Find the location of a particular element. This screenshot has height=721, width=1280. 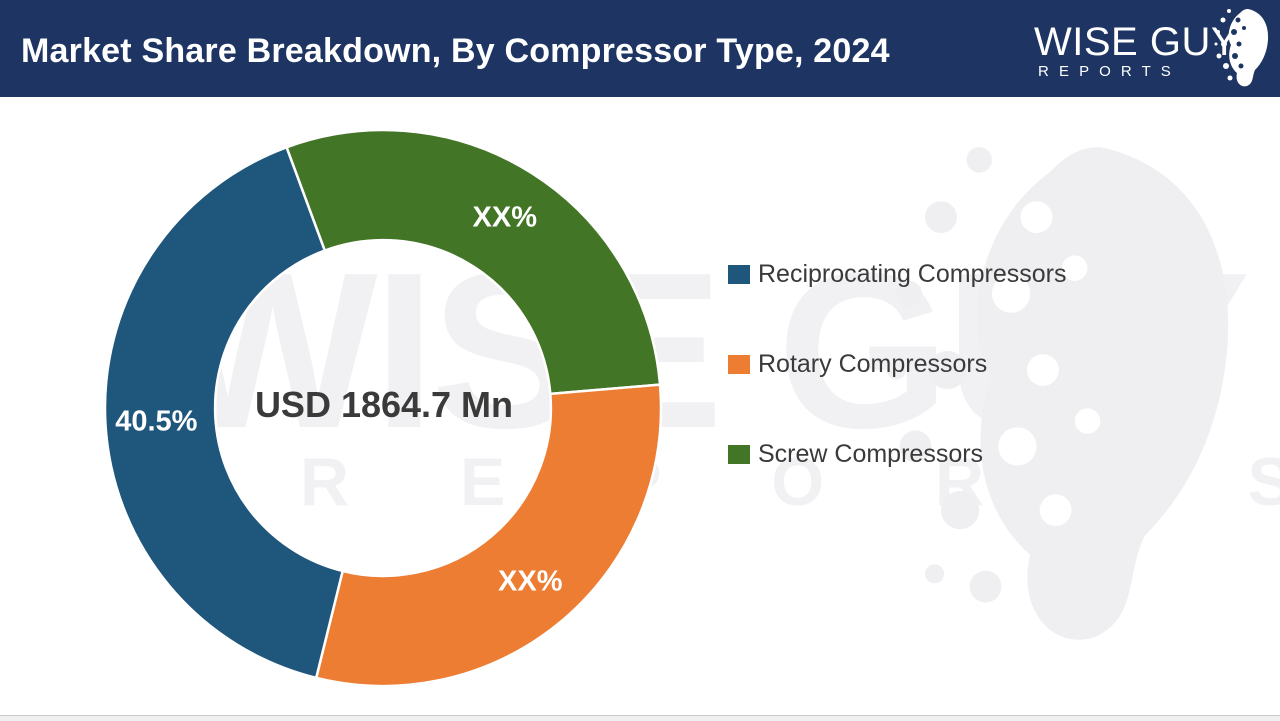

logo-face-icon is located at coordinates (1241, 48).